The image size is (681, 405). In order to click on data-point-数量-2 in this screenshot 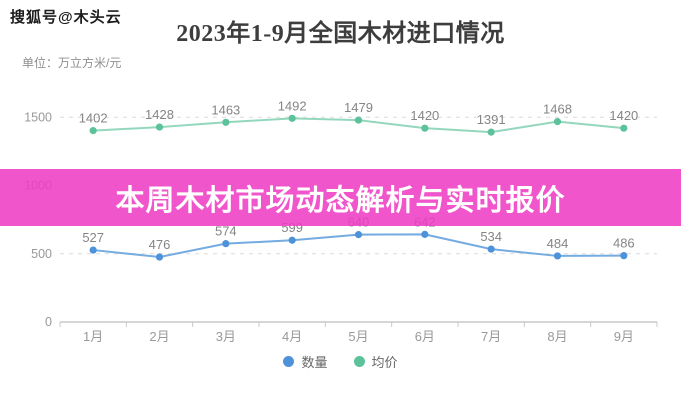, I will do `click(159, 257)`.